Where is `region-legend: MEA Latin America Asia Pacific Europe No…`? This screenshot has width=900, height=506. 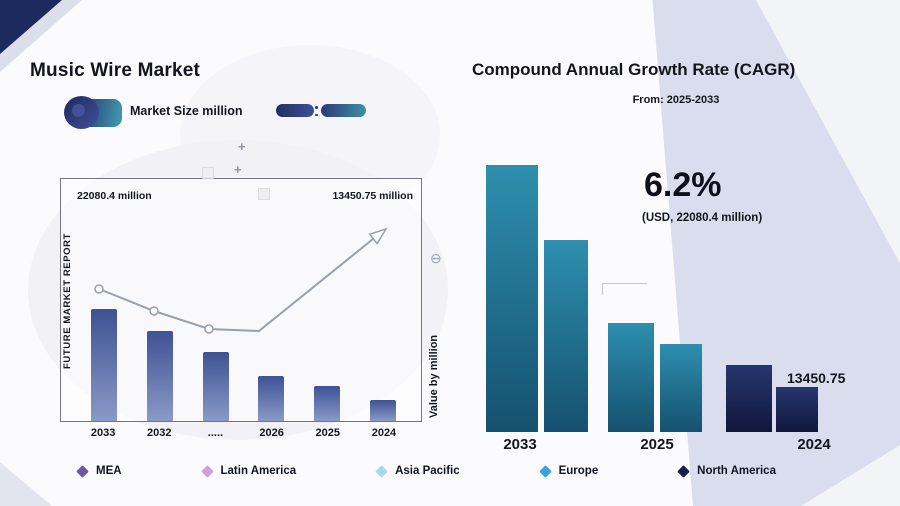
region-legend: MEA Latin America Asia Pacific Europe No… is located at coordinates (426, 471).